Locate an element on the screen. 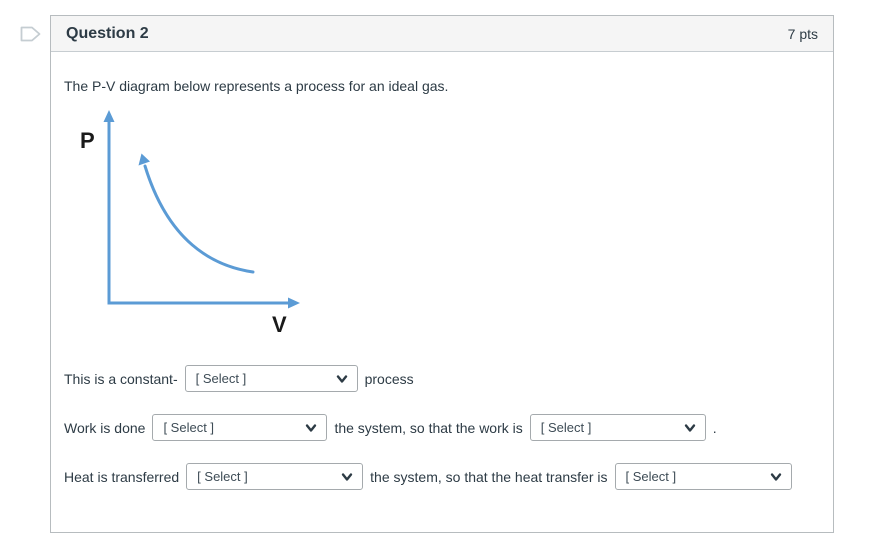  question-header: Question 2 7 pts is located at coordinates (442, 34).